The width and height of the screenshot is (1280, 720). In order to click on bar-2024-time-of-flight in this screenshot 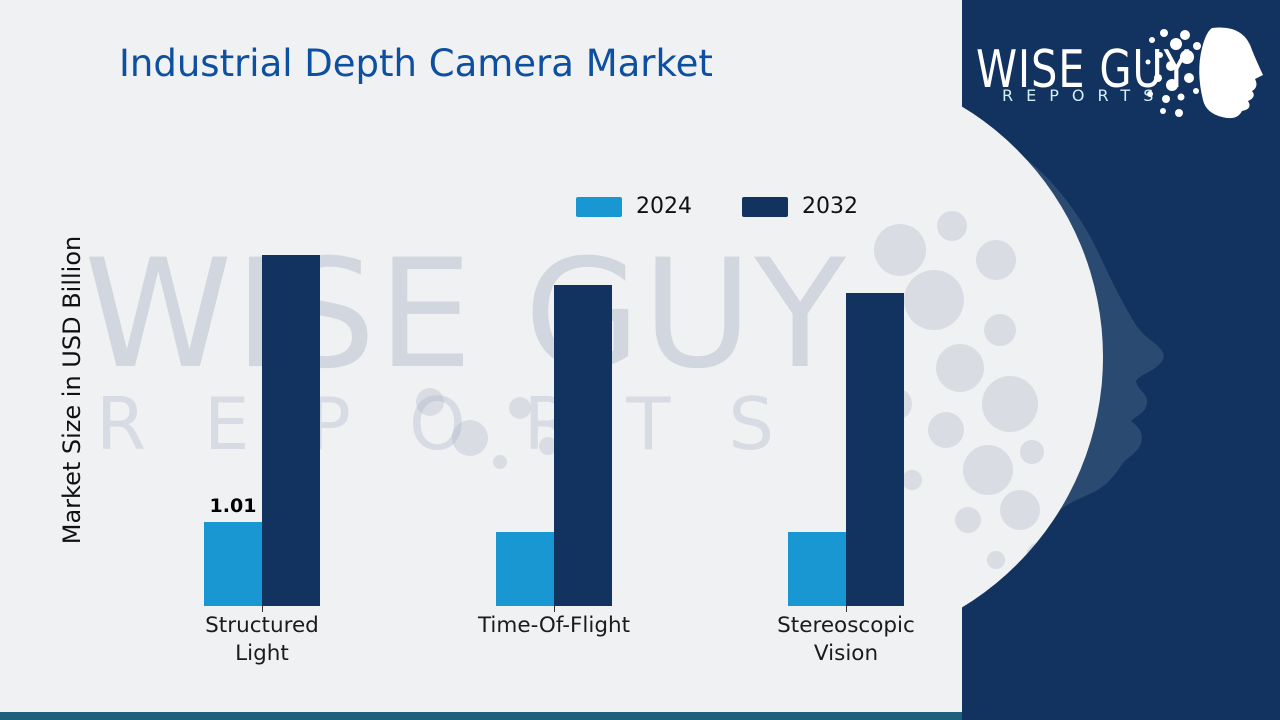, I will do `click(525, 569)`.